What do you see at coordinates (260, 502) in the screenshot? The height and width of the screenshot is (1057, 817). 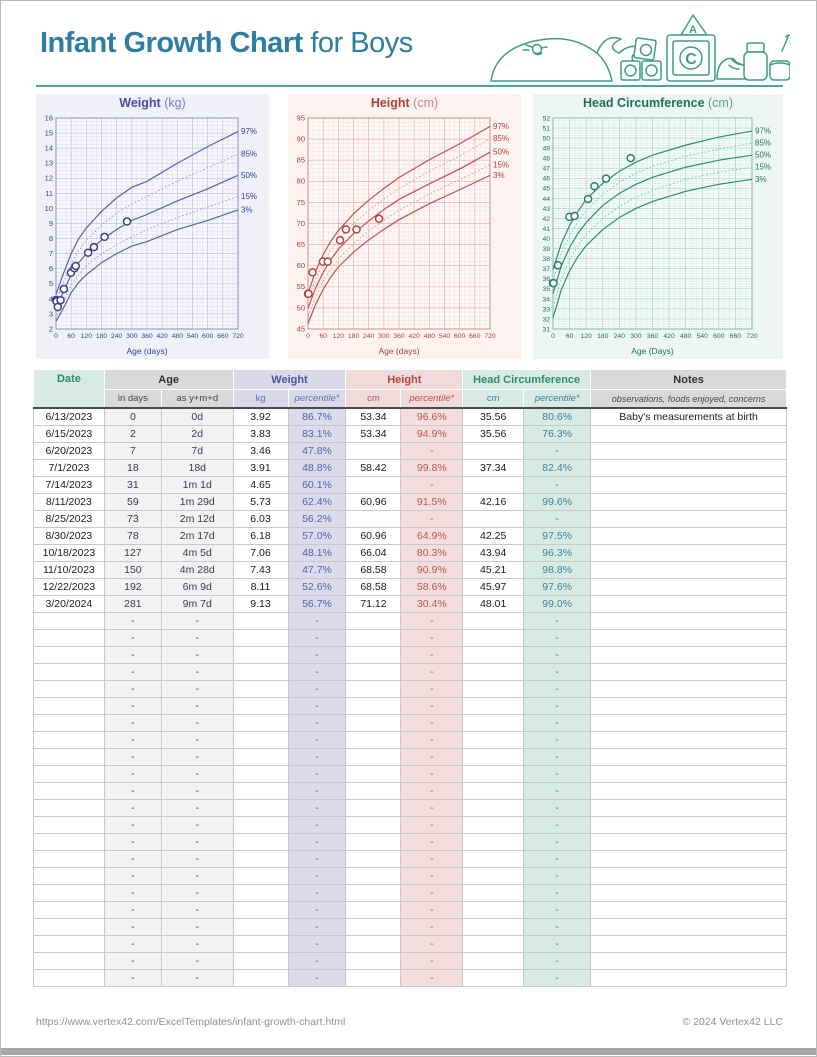 I see `weight-kg-cell: 5.73` at bounding box center [260, 502].